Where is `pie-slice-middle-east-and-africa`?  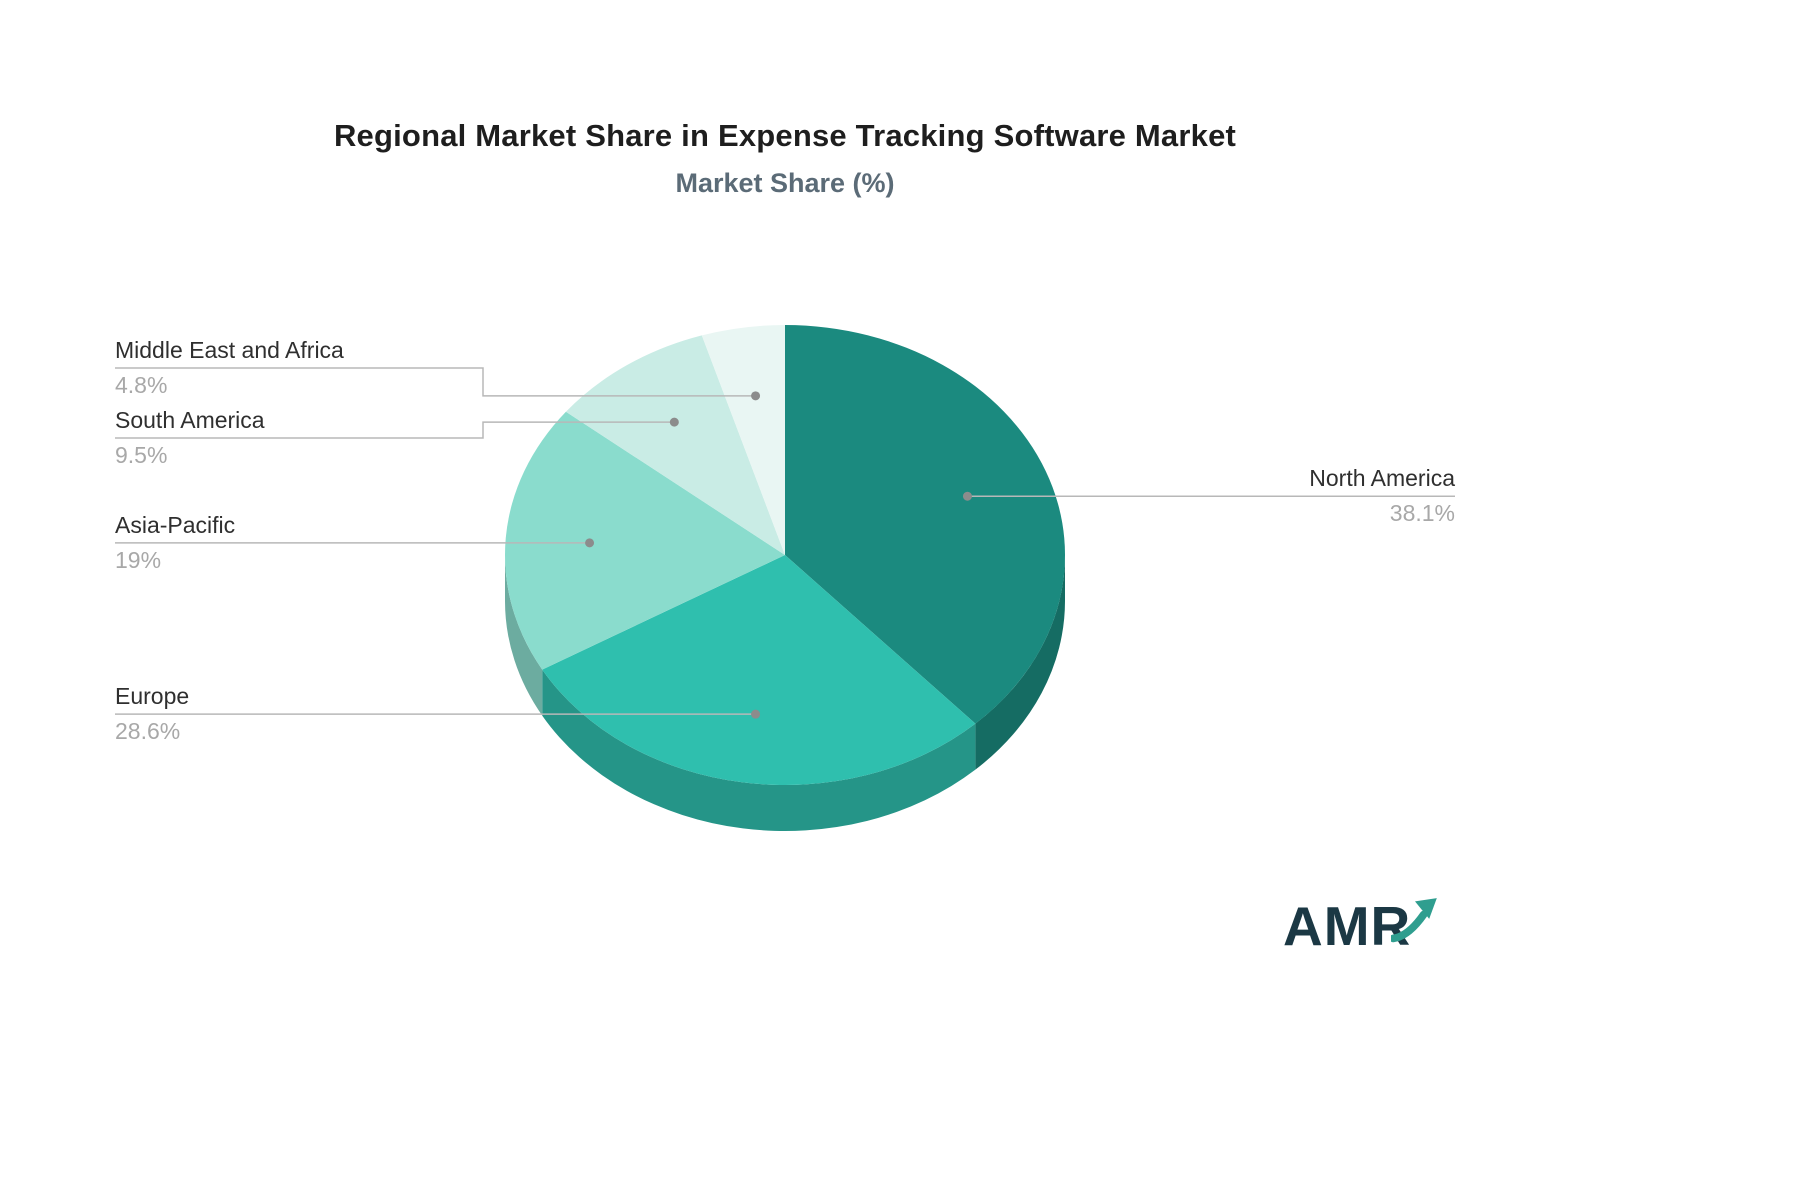 pie-slice-middle-east-and-africa is located at coordinates (743, 440).